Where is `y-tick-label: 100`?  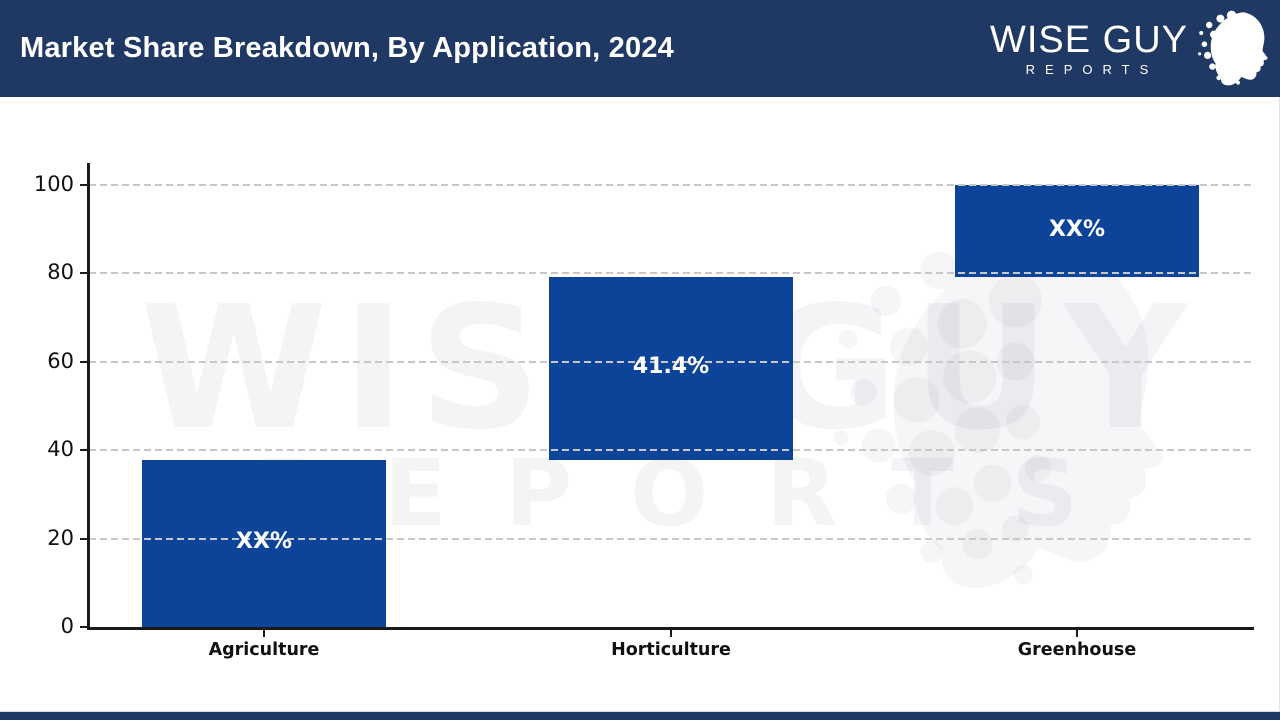
y-tick-label: 100 is located at coordinates (53, 184).